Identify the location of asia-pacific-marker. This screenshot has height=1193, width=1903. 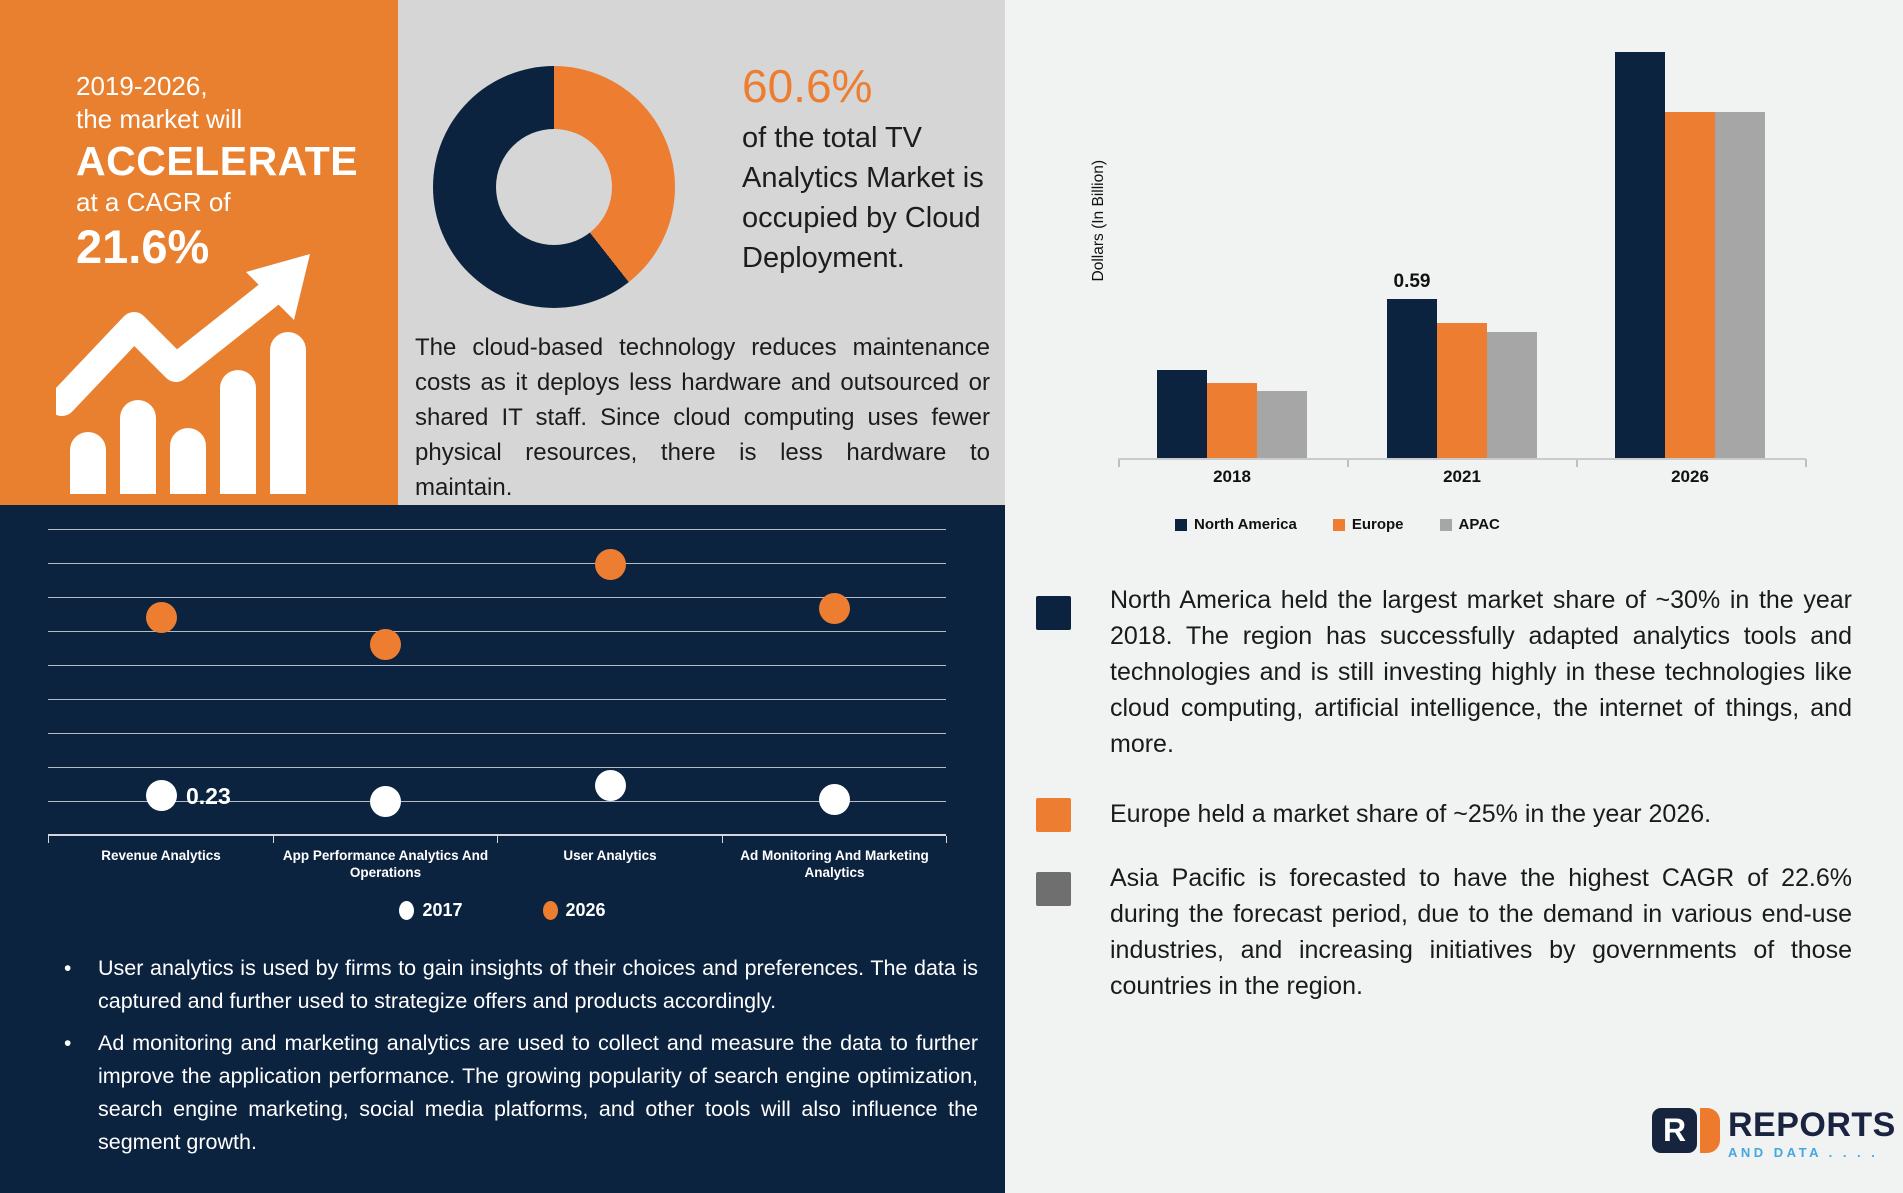
(1053, 889).